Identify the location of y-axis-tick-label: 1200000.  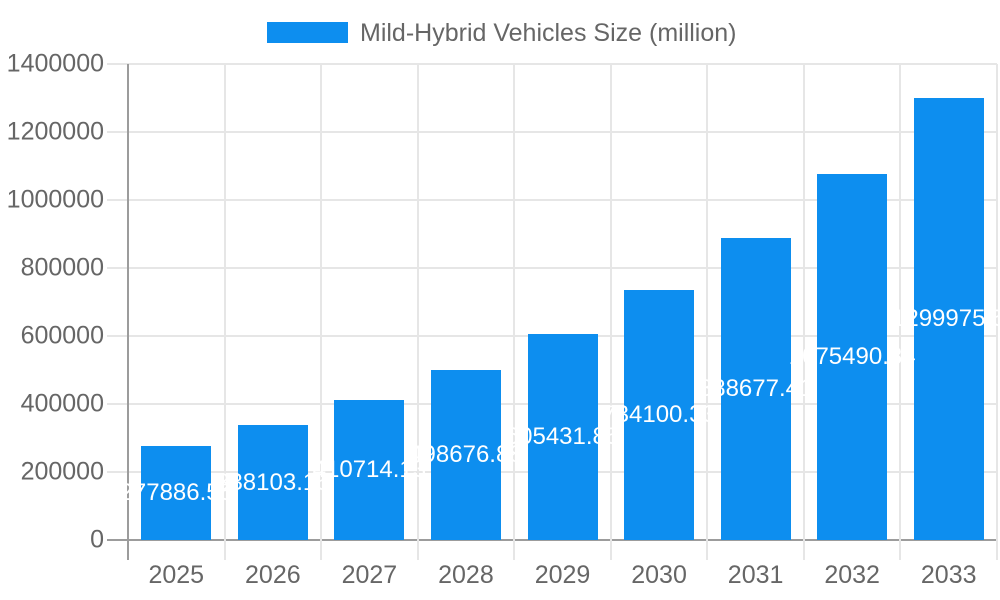
(55, 131).